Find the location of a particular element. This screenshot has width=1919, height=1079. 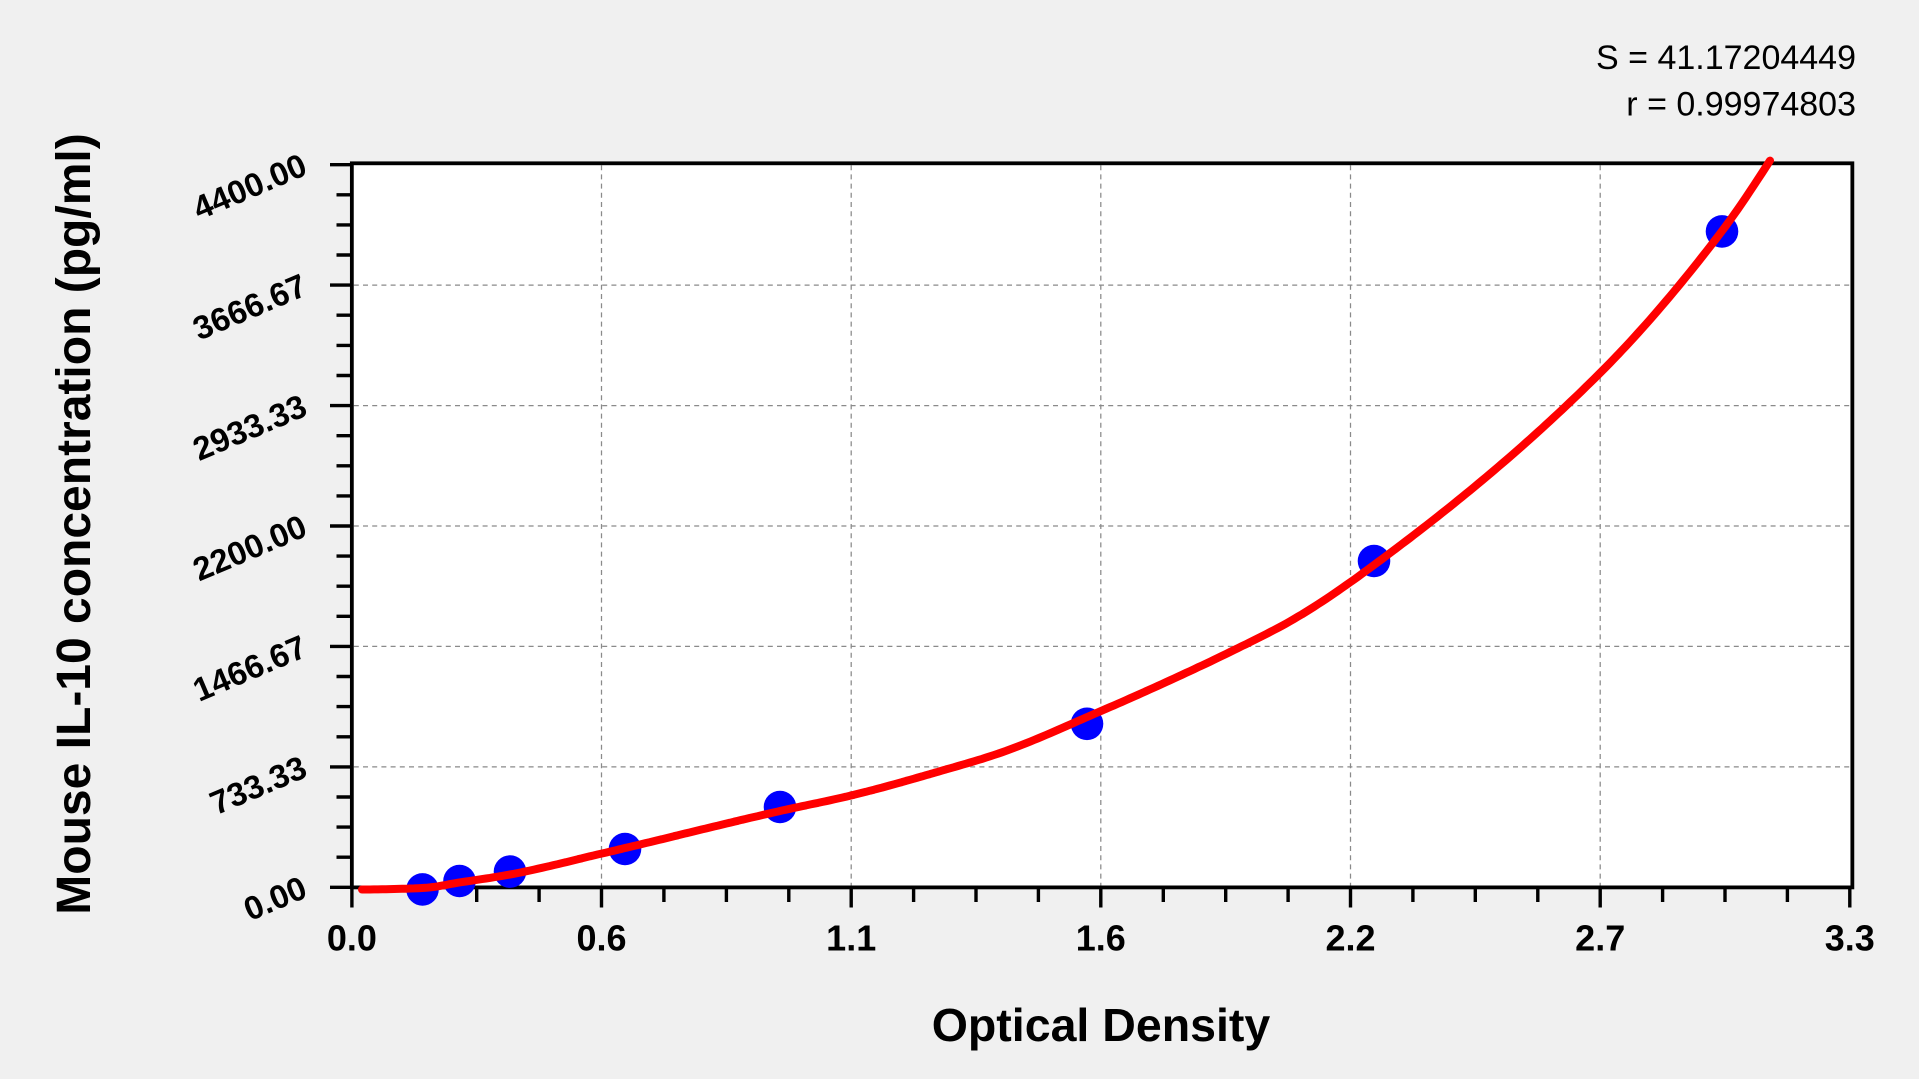

svg-text: Optical Density is located at coordinates (1101, 1025).